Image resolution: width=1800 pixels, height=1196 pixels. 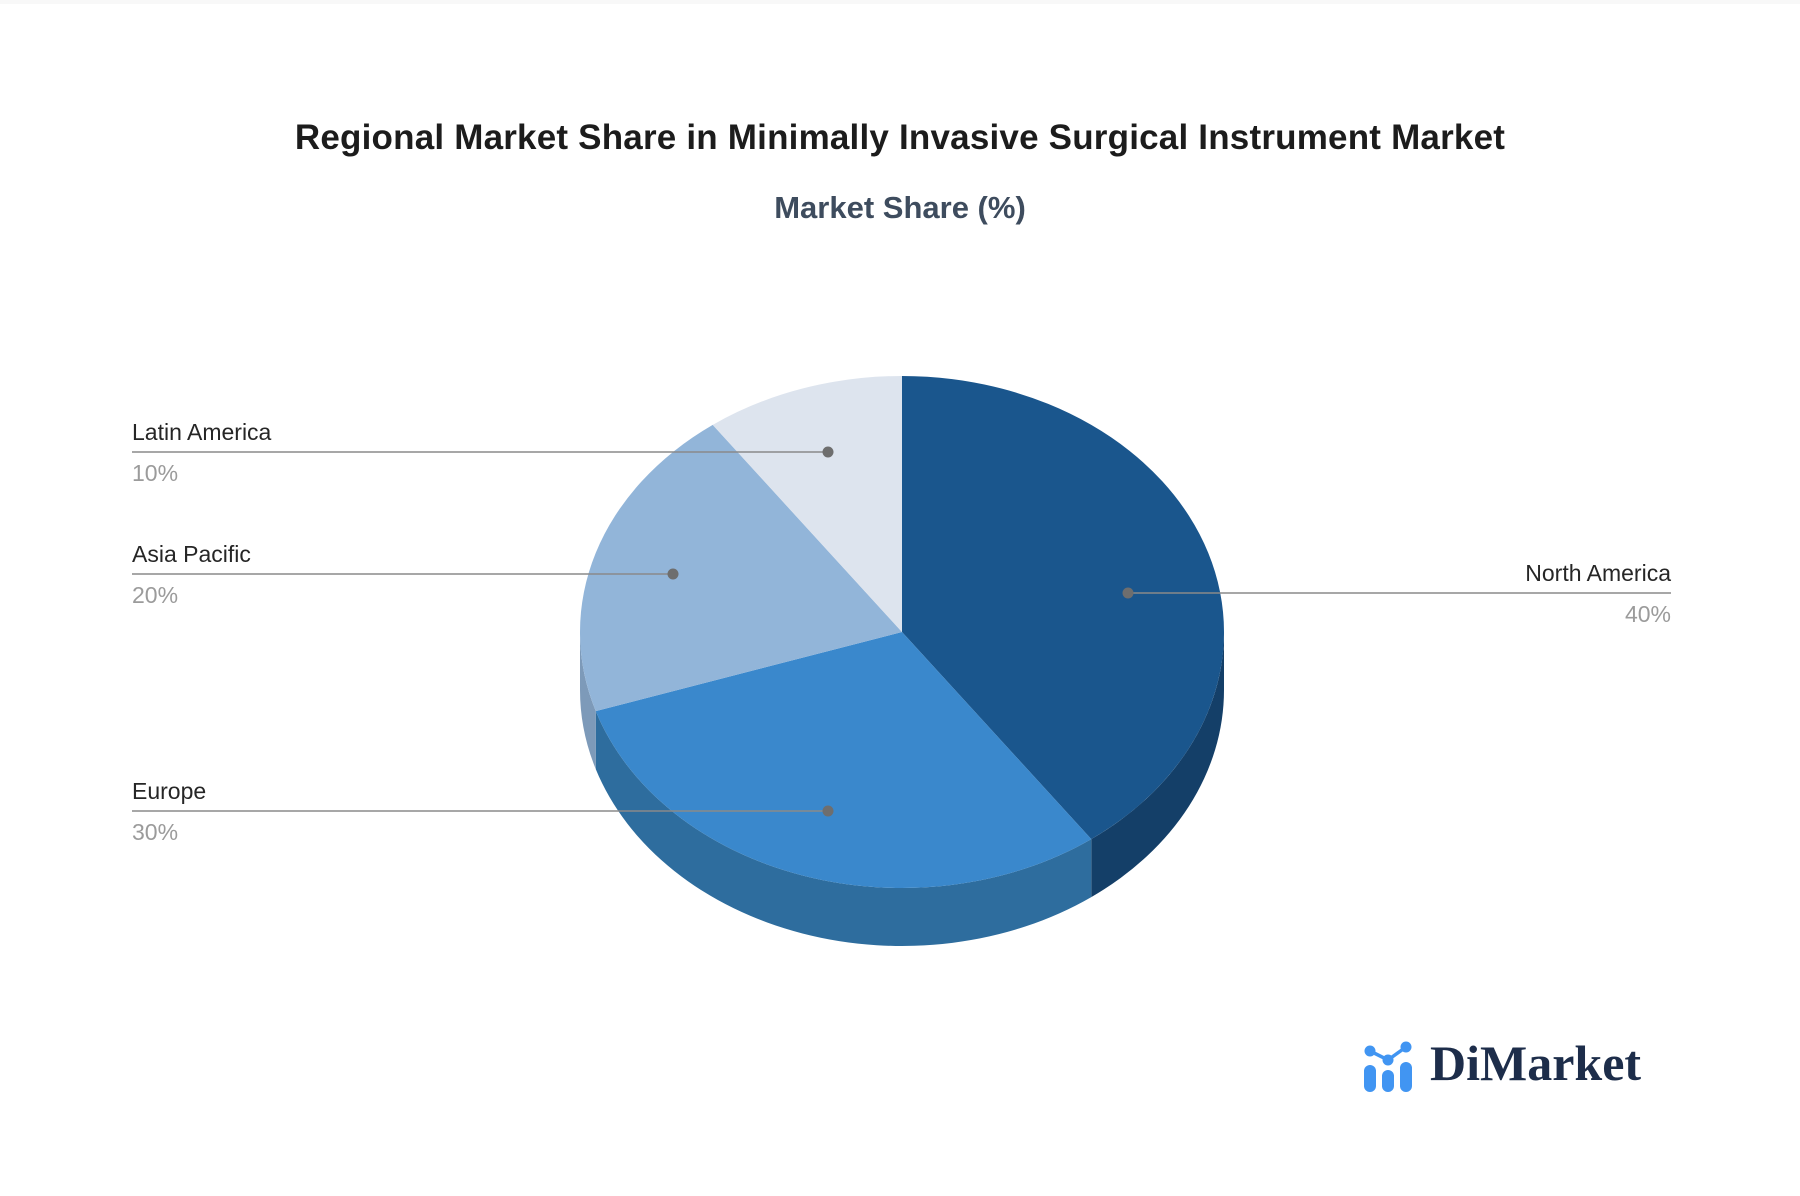 What do you see at coordinates (332, 575) in the screenshot?
I see `slice-callout-asia-pacific: Asia Pacific 20%` at bounding box center [332, 575].